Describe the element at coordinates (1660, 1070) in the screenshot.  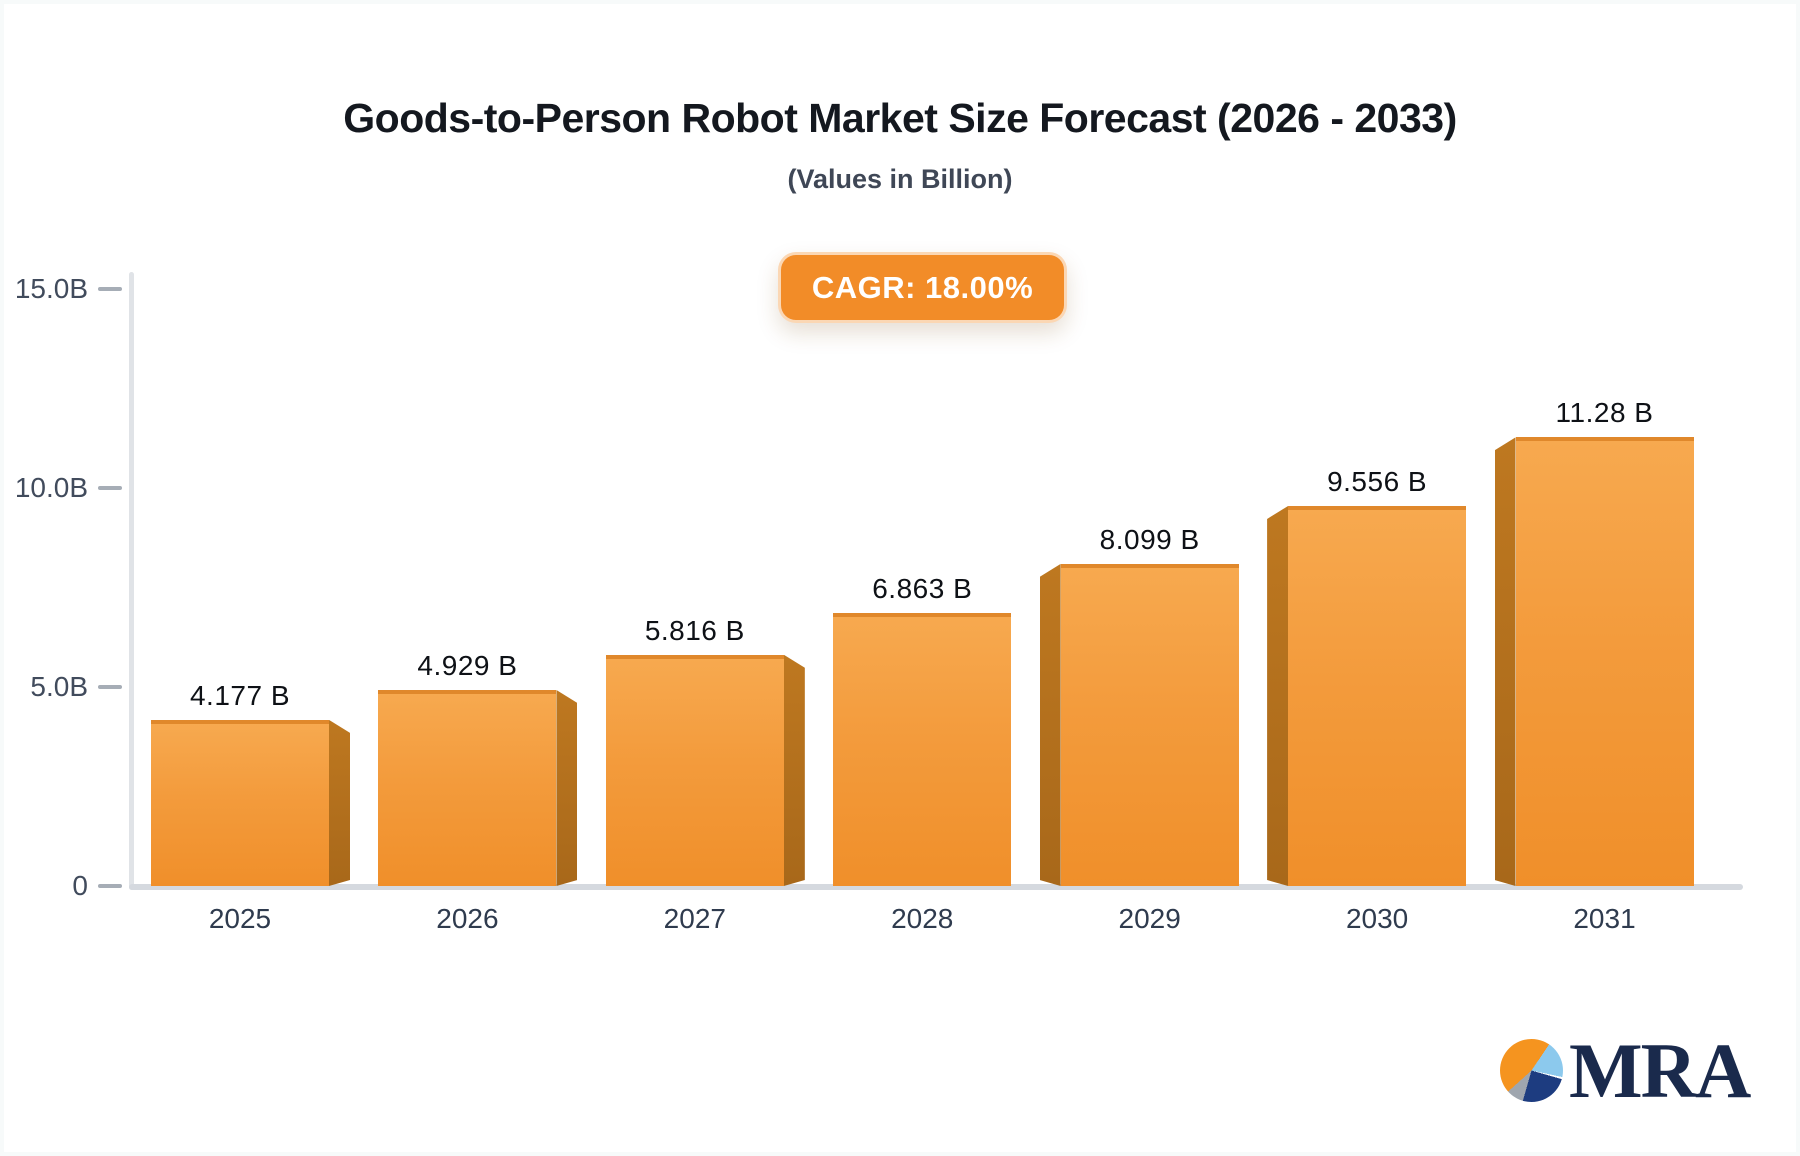
I see `brand-logo-text: MRA` at that location.